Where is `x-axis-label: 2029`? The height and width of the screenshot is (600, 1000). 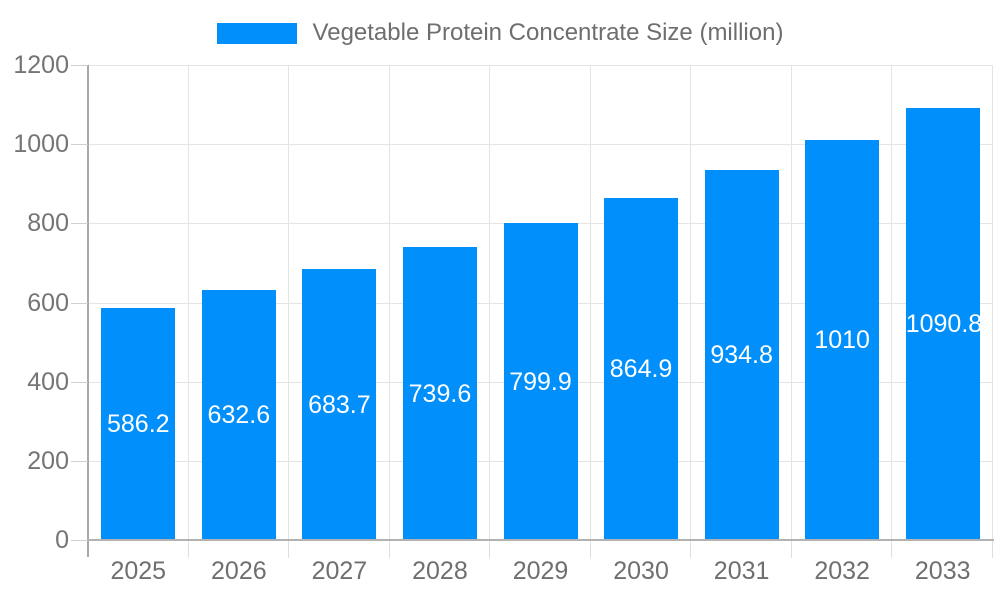 x-axis-label: 2029 is located at coordinates (540, 571).